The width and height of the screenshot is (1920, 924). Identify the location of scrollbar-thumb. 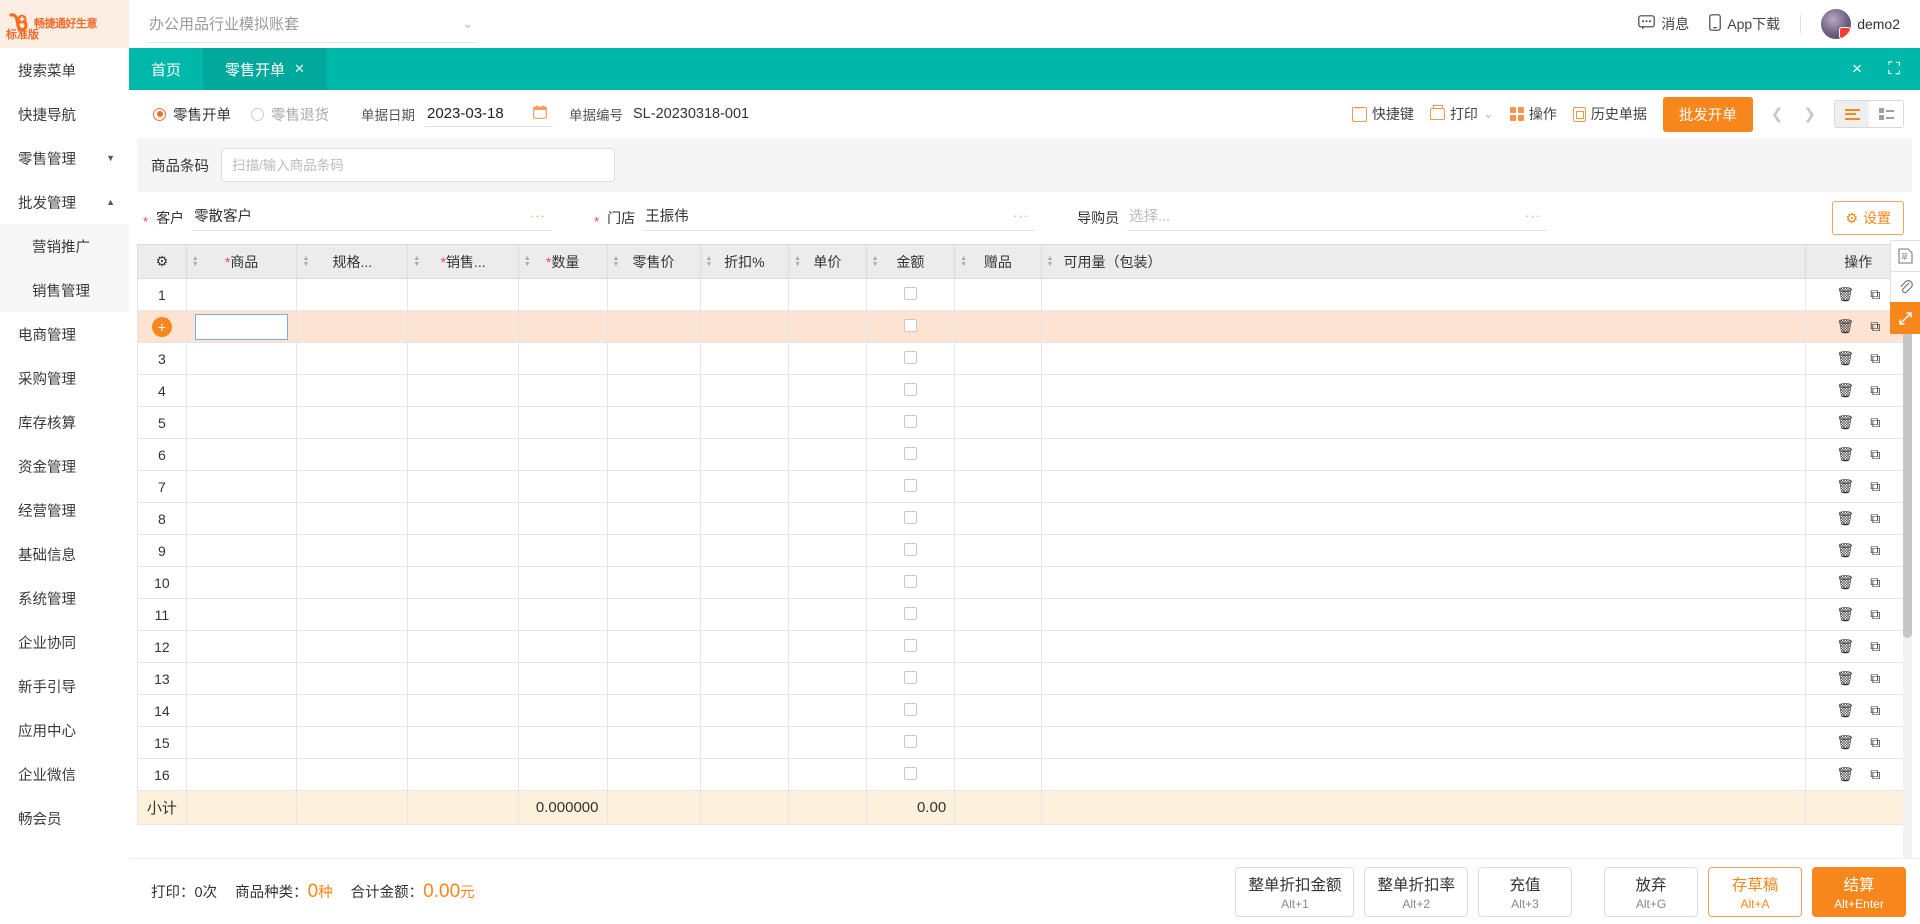
(1907, 458).